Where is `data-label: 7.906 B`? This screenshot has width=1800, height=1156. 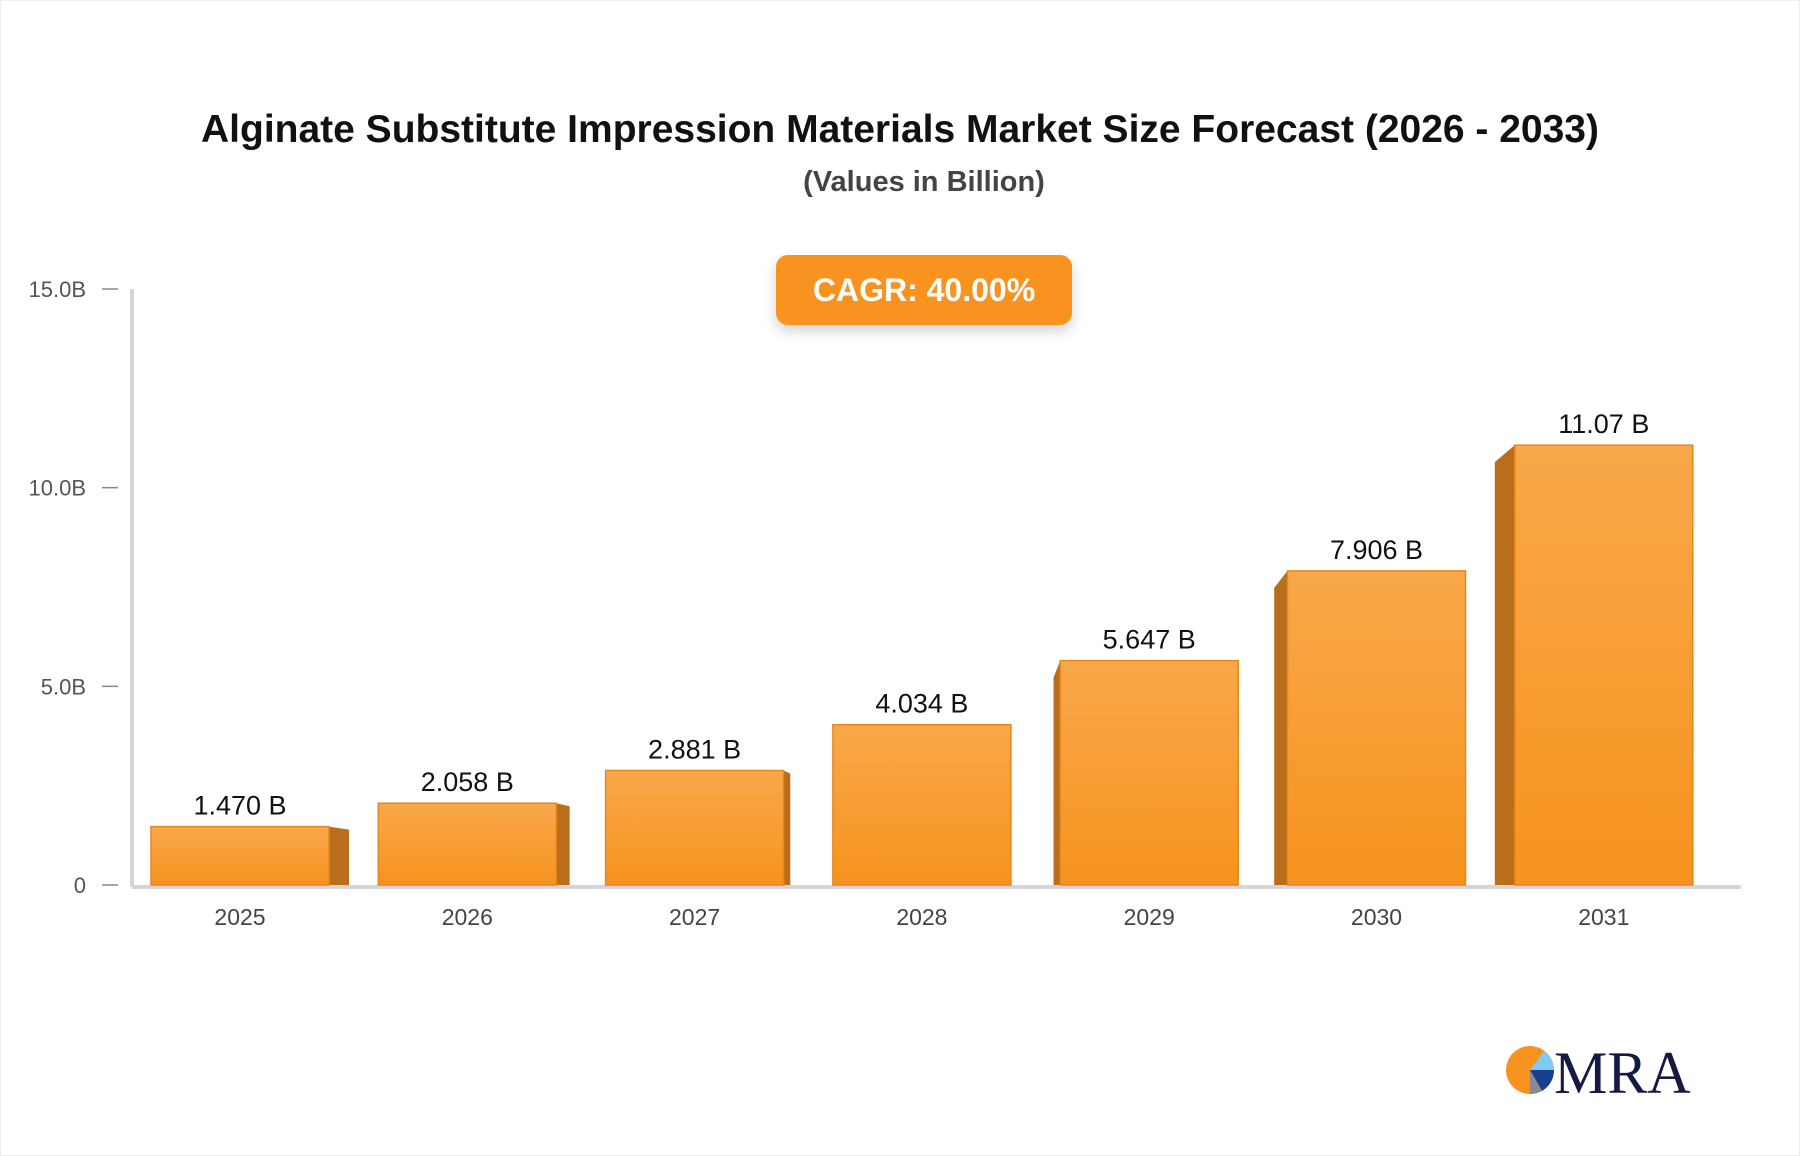 data-label: 7.906 B is located at coordinates (1376, 550).